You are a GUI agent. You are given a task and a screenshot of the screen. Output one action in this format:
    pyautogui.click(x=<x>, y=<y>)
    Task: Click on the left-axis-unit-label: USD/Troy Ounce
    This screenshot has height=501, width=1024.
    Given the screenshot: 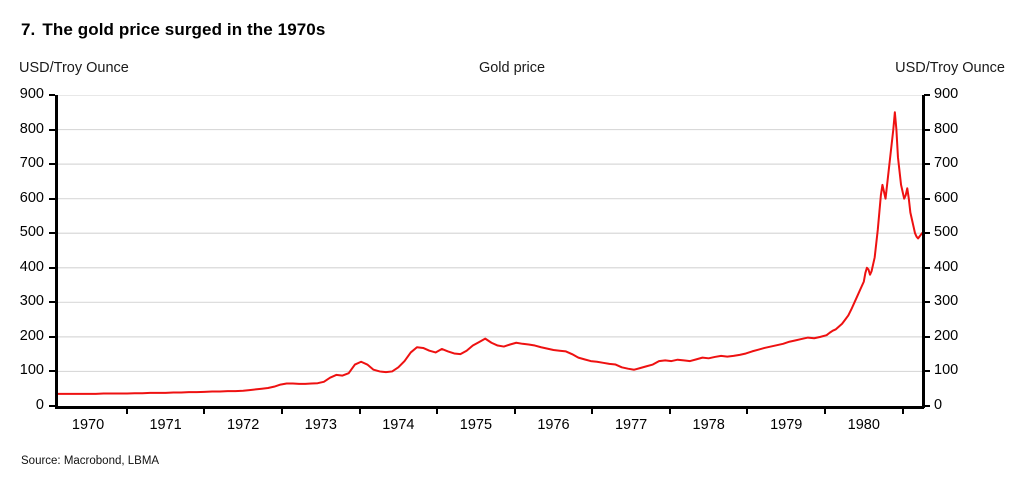 What is the action you would take?
    pyautogui.click(x=74, y=68)
    